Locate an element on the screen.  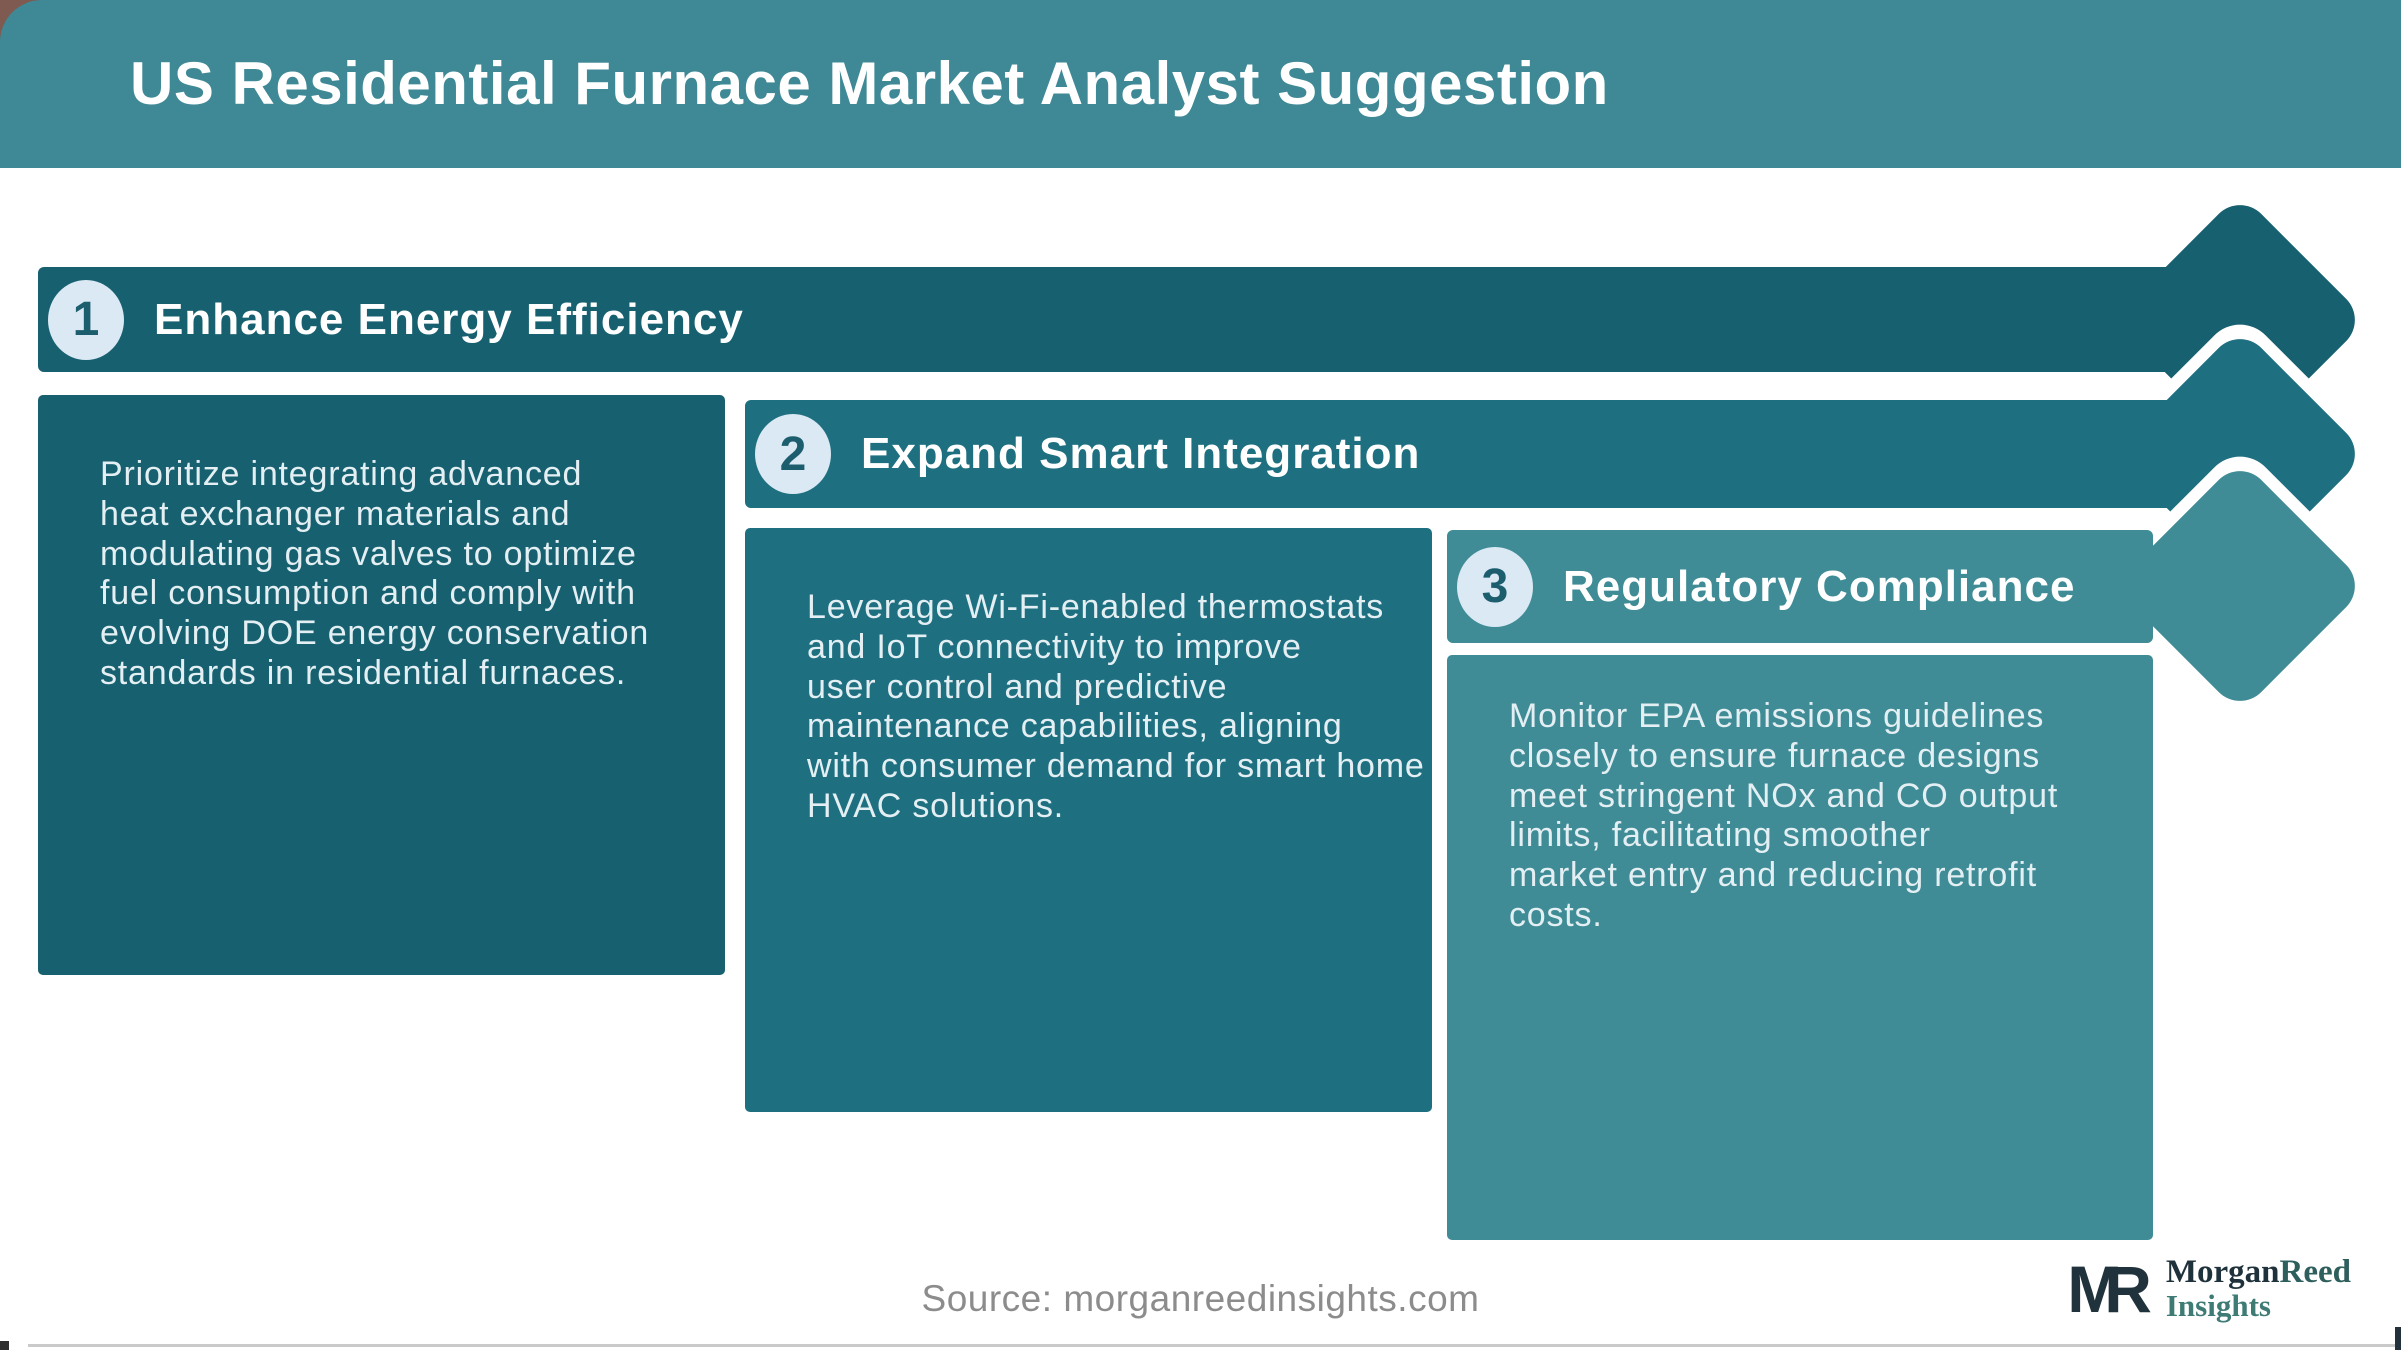
step-banner-2: 2 Expand Smart Integration is located at coordinates (1495, 454).